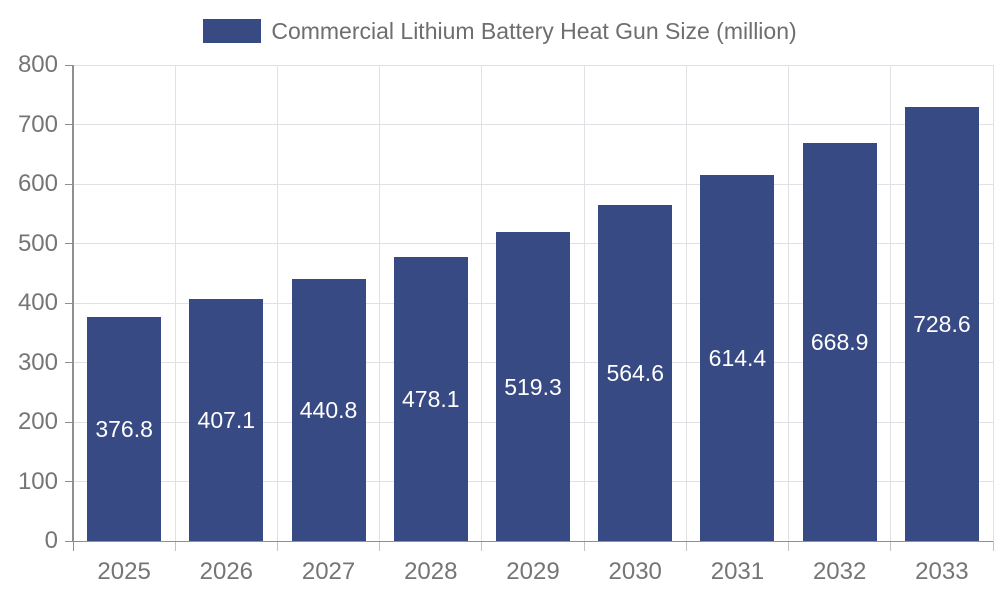 The height and width of the screenshot is (600, 1000). What do you see at coordinates (226, 571) in the screenshot?
I see `x-axis-tick-label: 2026` at bounding box center [226, 571].